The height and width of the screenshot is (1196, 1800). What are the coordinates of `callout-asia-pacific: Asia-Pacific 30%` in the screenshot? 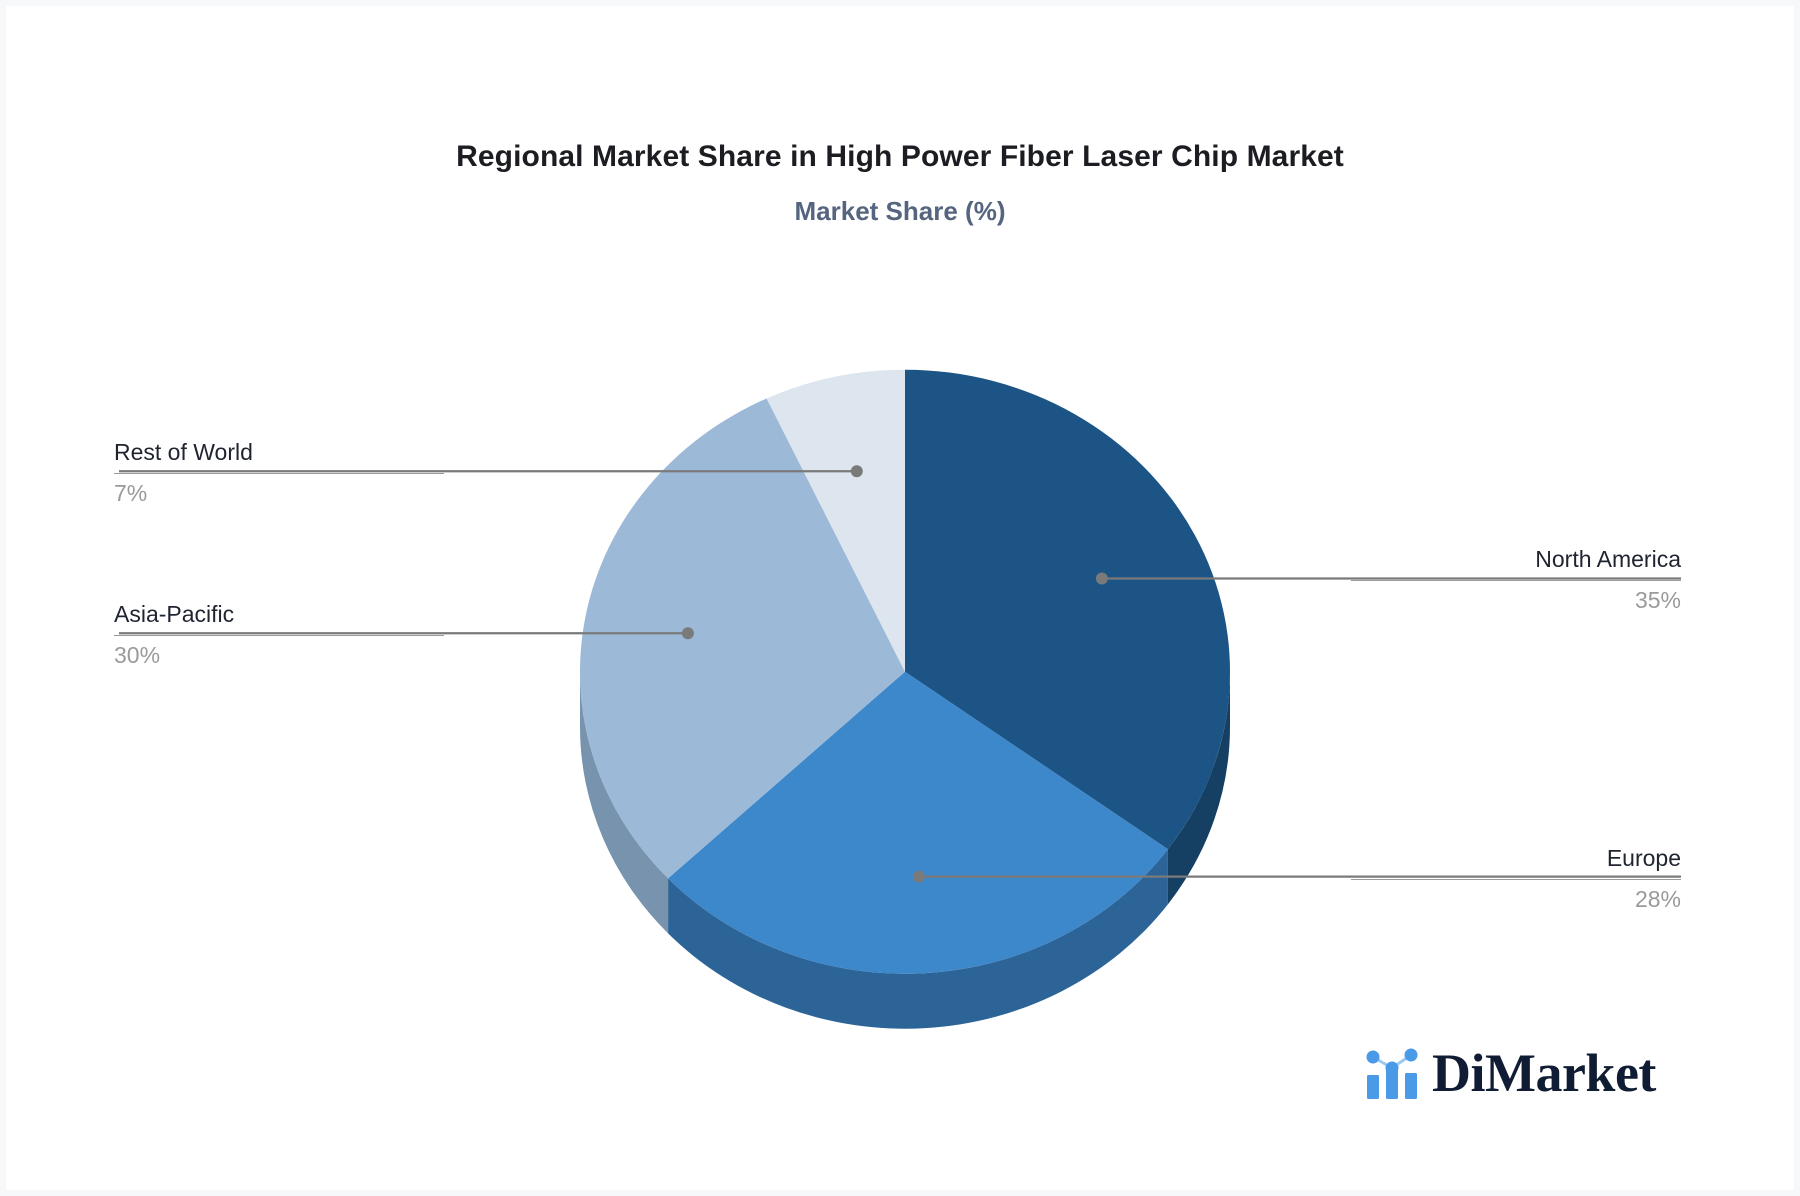 It's located at (279, 634).